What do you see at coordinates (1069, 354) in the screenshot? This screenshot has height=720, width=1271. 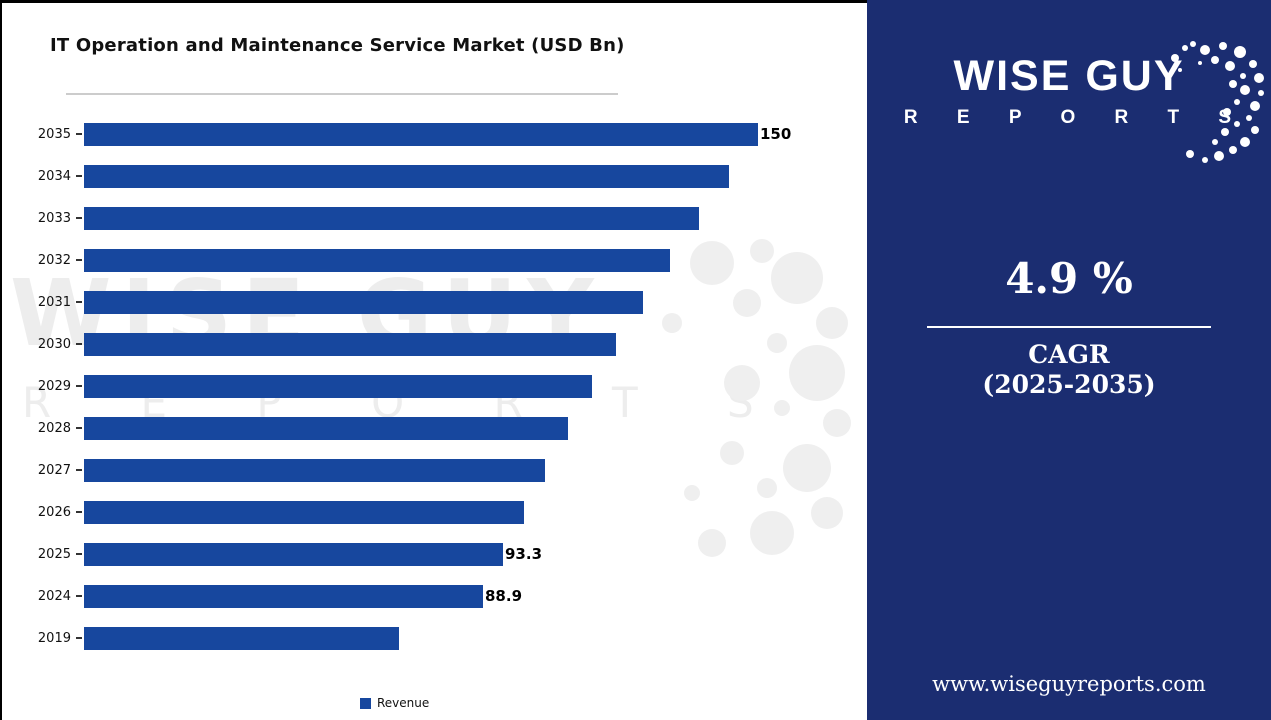 I see `cagr-label-line1: CAGR` at bounding box center [1069, 354].